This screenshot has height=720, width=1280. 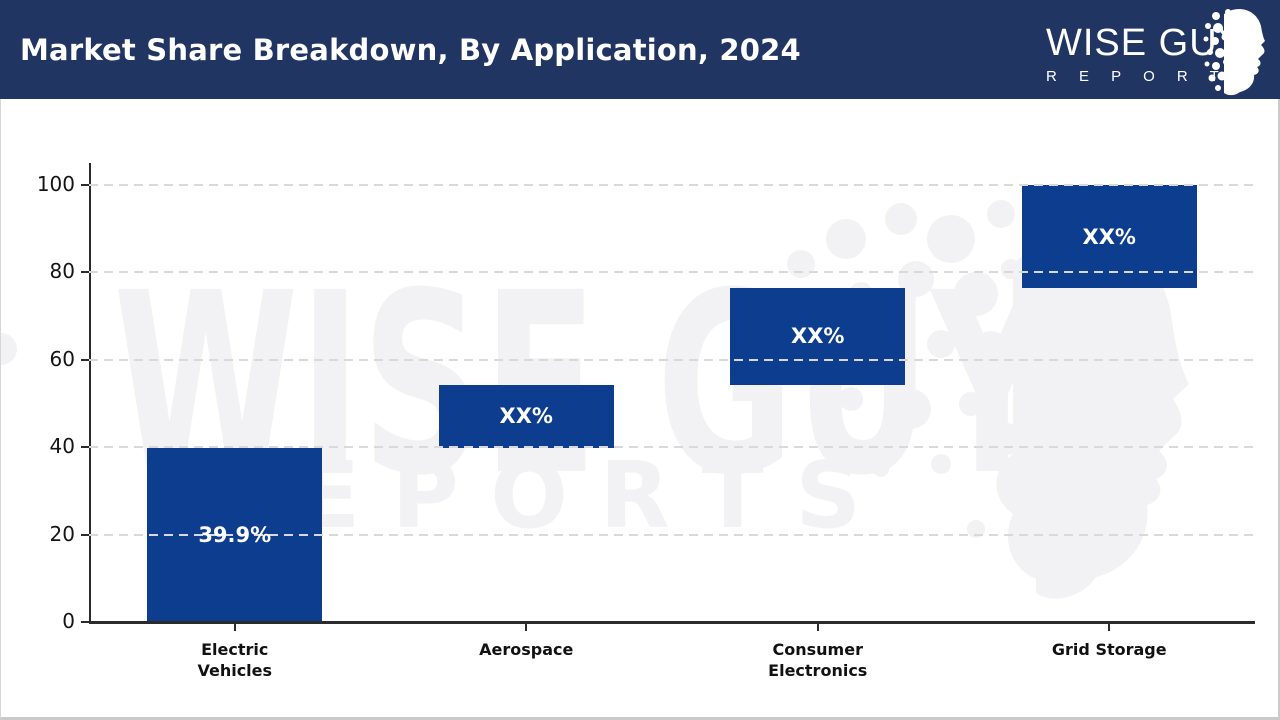 I want to click on wise-guy-logo: WISE GUY R E P O R T S, so click(x=1141, y=51).